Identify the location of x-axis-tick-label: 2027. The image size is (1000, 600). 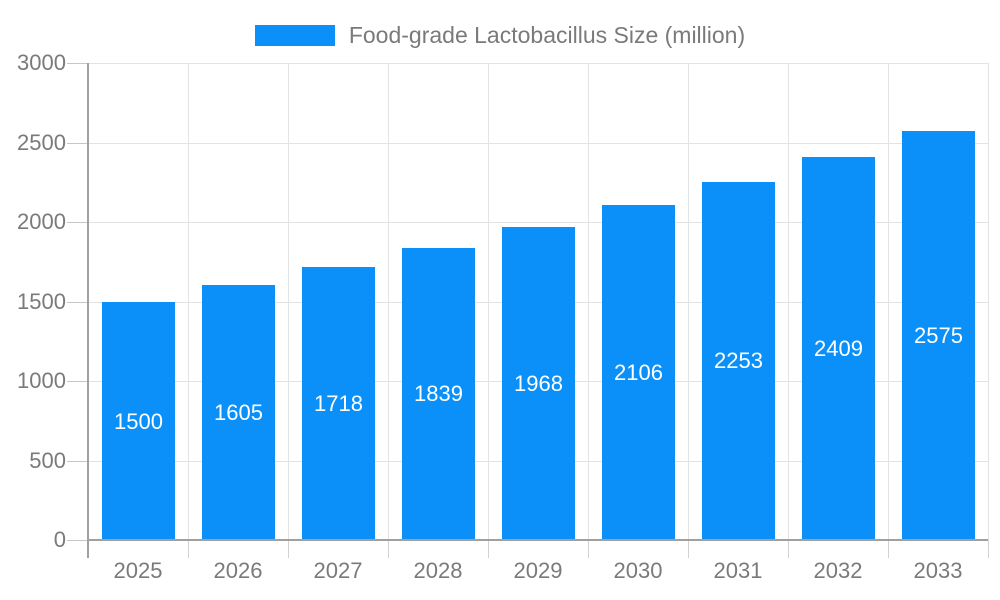
(338, 570).